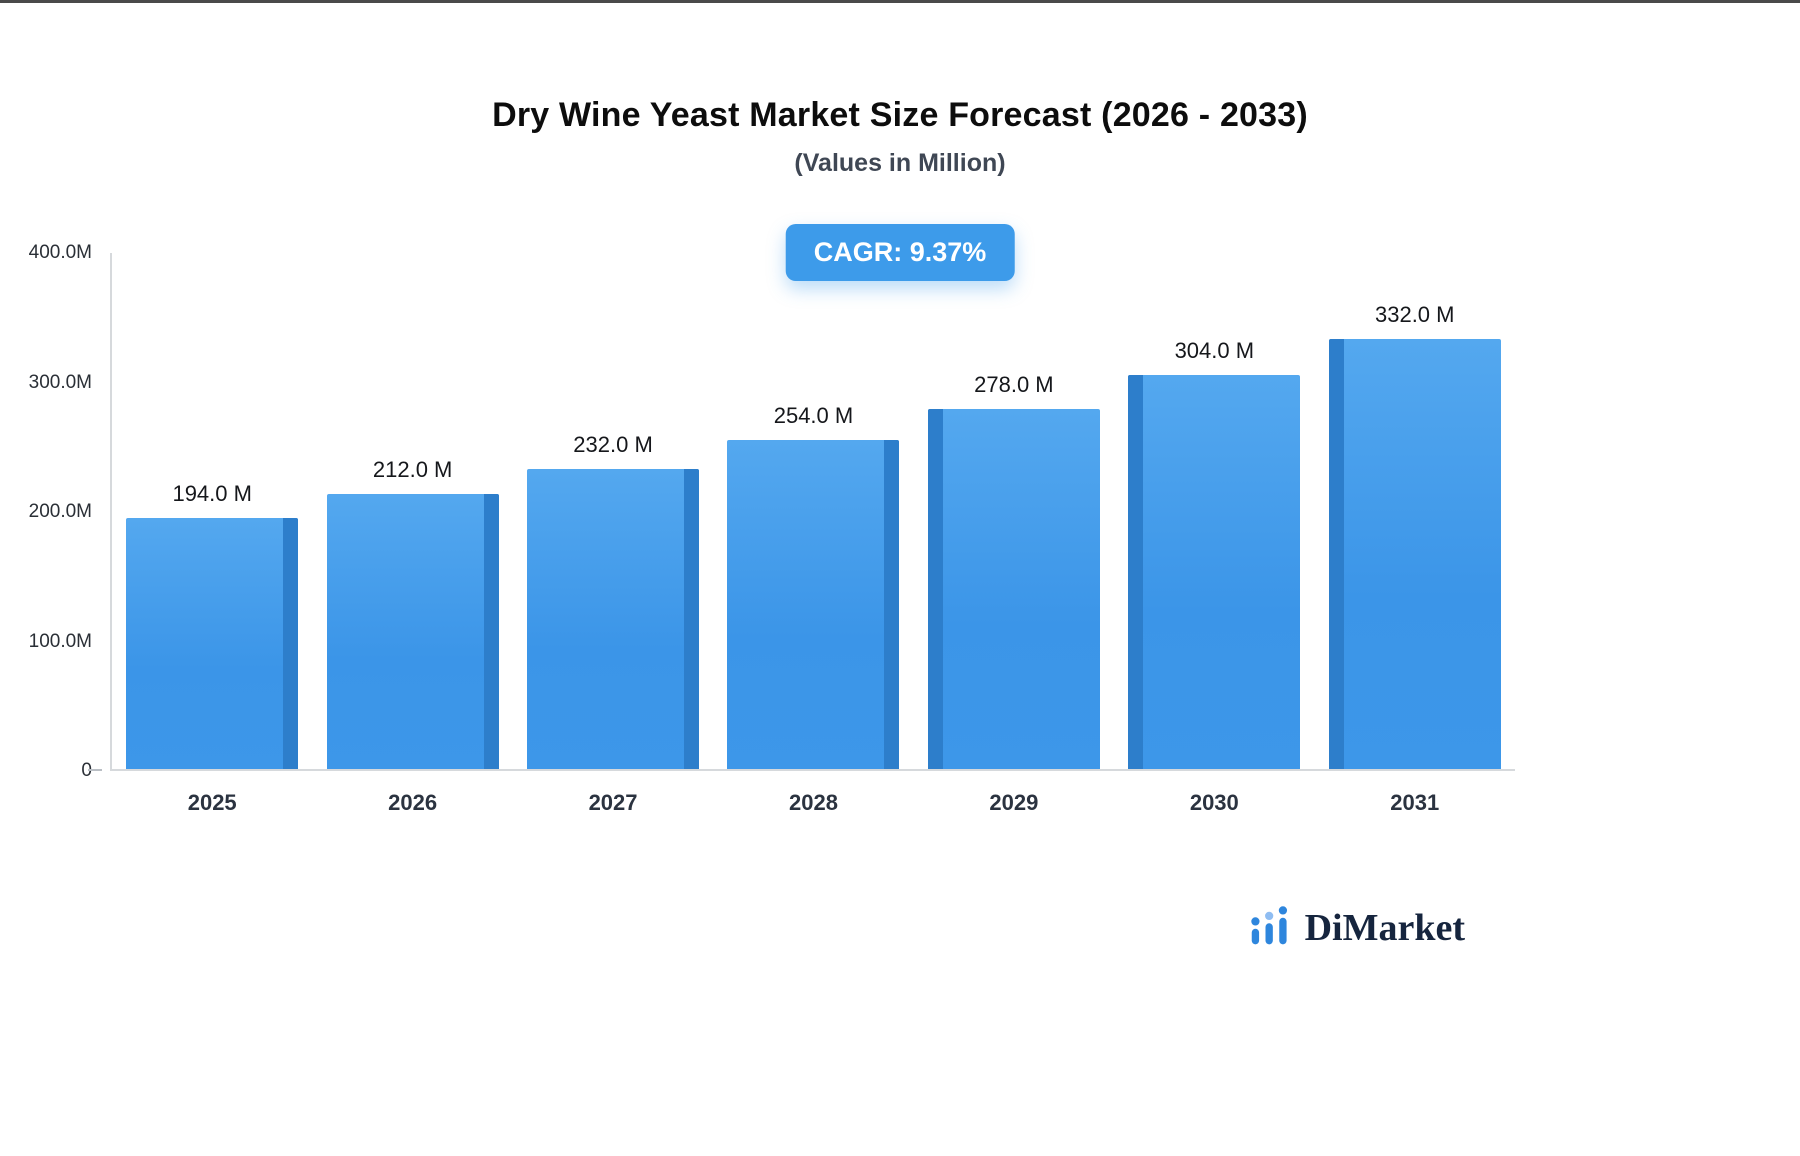 This screenshot has width=1800, height=1156. Describe the element at coordinates (813, 415) in the screenshot. I see `bar-value-label: 254.0 M` at that location.